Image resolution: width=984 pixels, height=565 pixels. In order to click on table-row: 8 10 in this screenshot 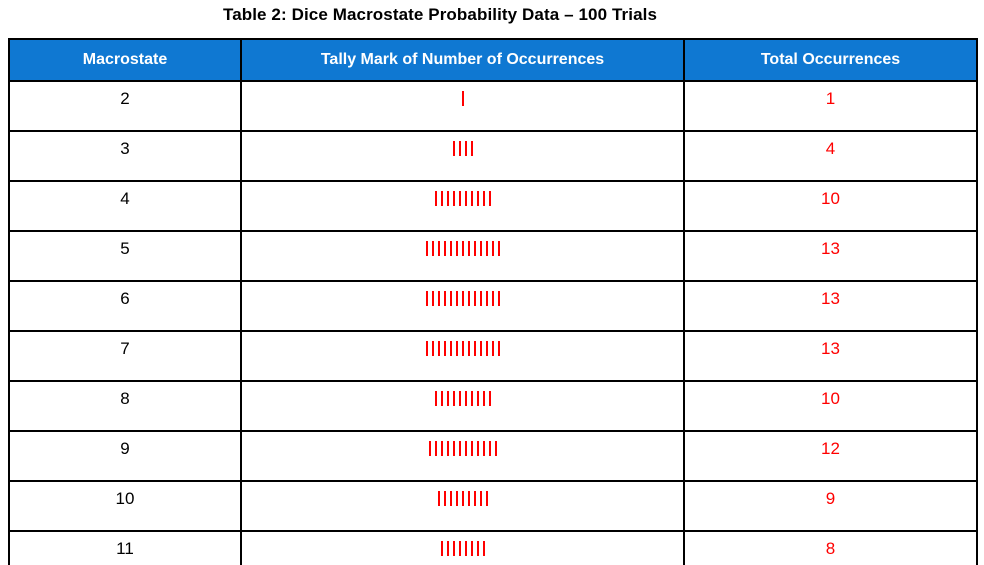, I will do `click(493, 406)`.